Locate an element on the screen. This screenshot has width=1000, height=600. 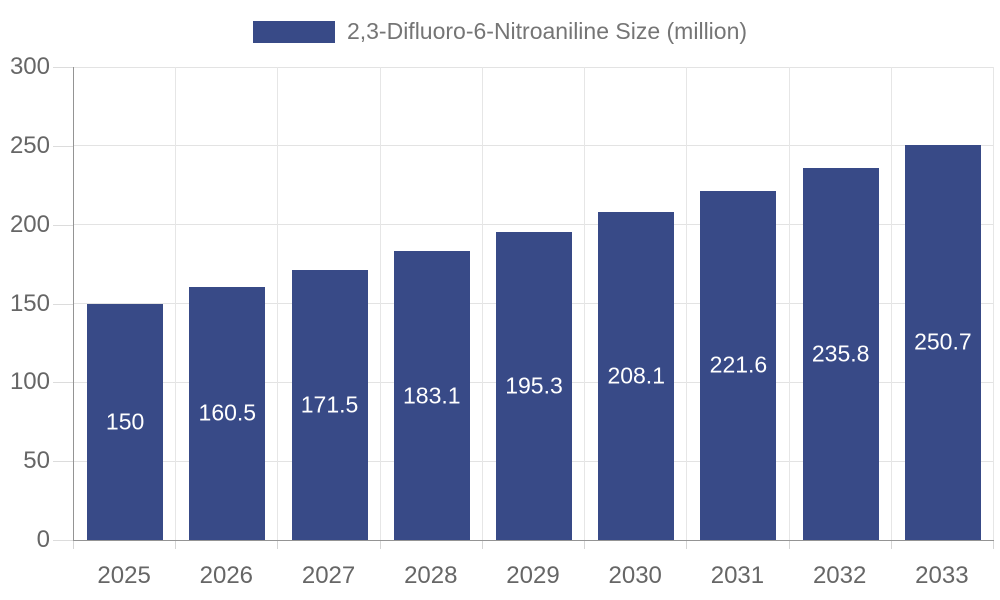
x-axis-label-2028: 2028 is located at coordinates (431, 575).